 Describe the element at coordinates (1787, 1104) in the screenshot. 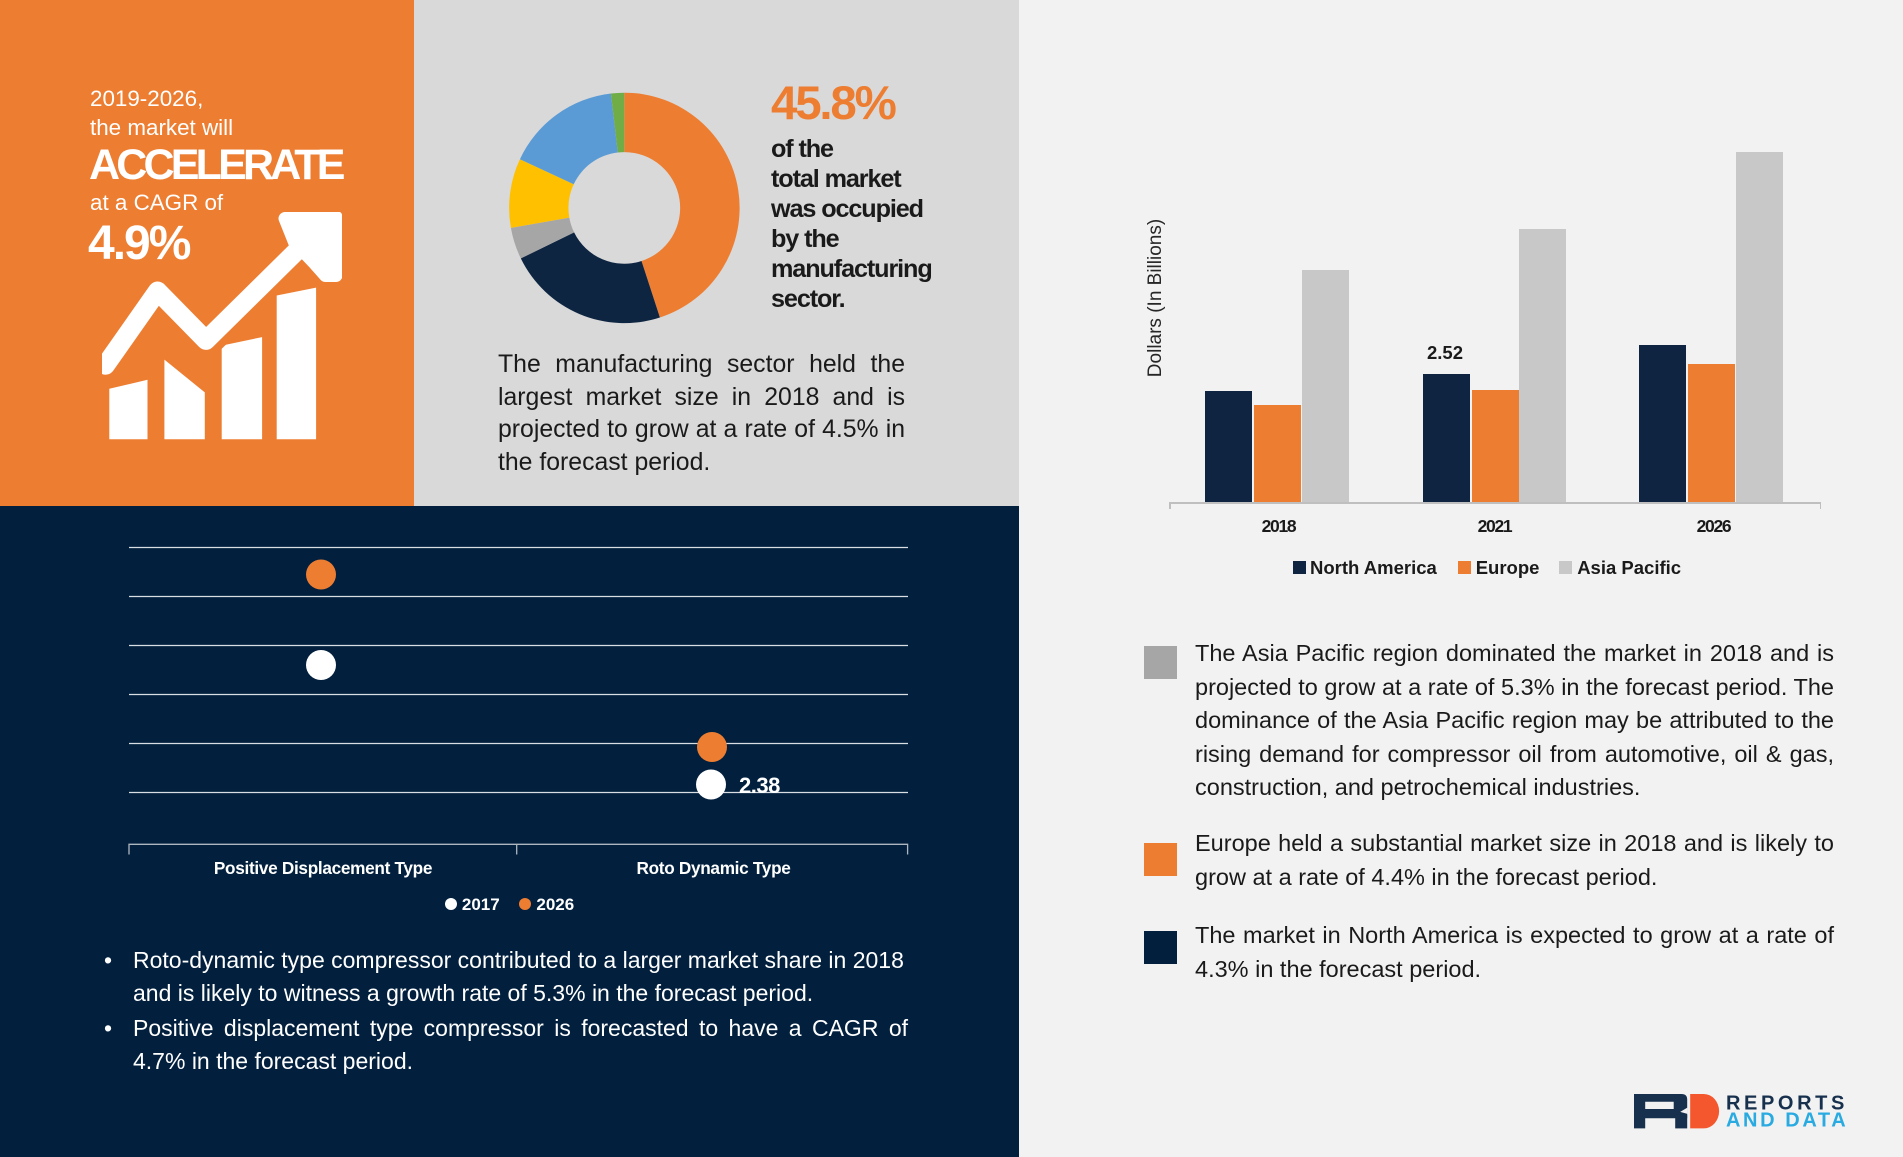

I see `svg-text: REPORTS` at that location.